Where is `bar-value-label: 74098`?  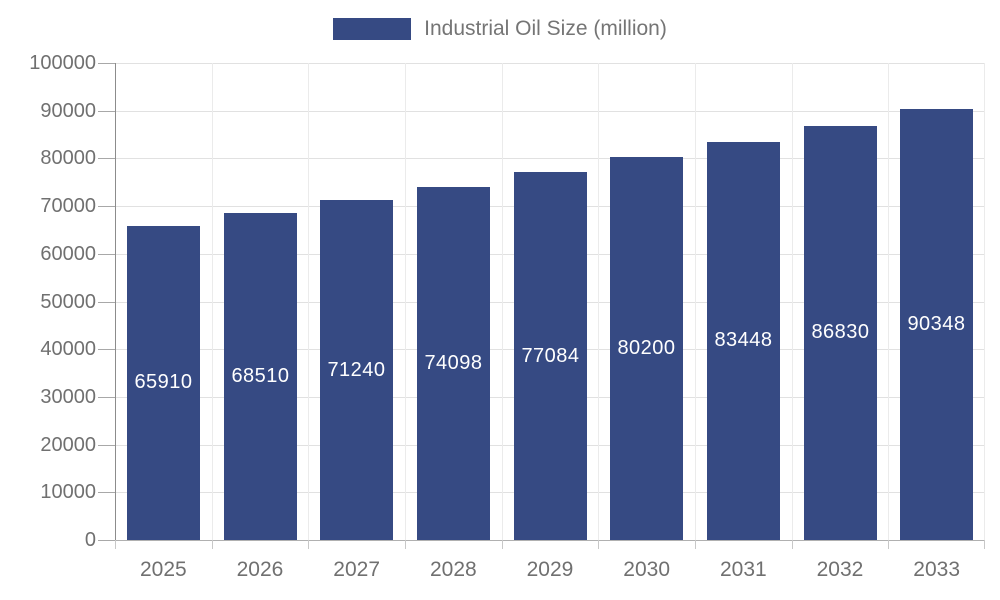 bar-value-label: 74098 is located at coordinates (453, 362).